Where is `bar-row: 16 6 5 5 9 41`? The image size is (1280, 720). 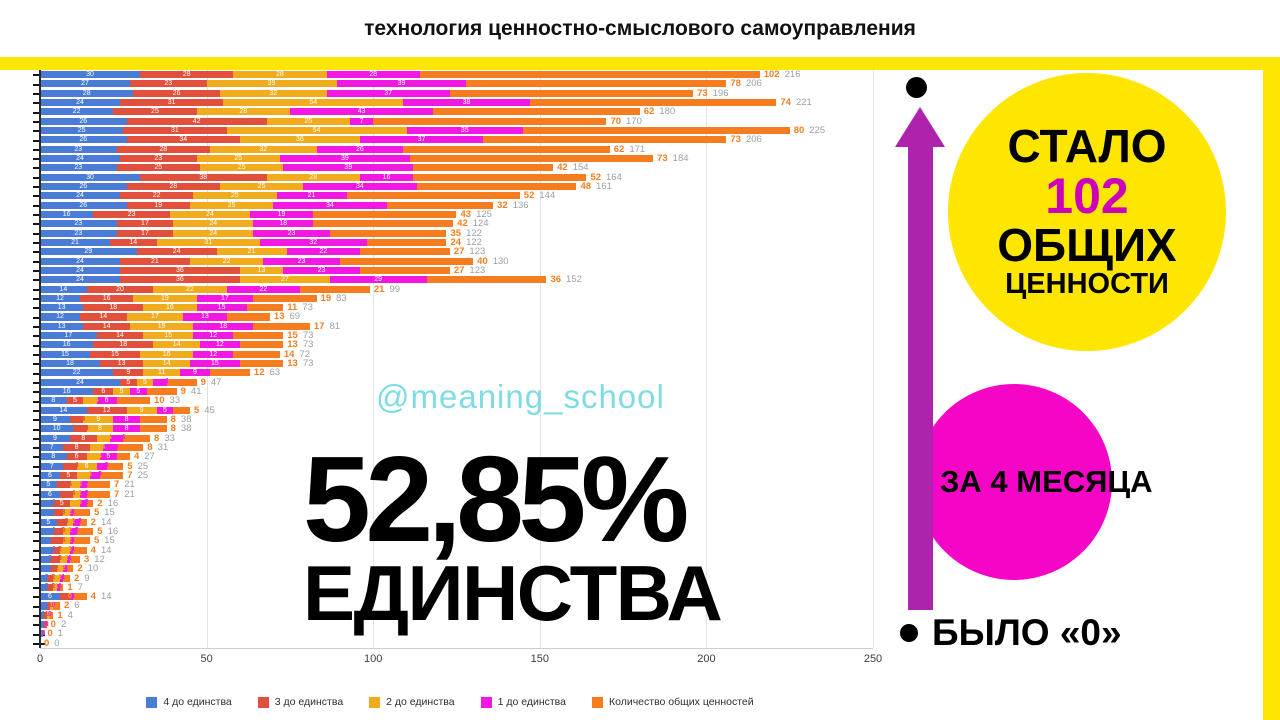
bar-row: 16 6 5 5 9 41 is located at coordinates (453, 391).